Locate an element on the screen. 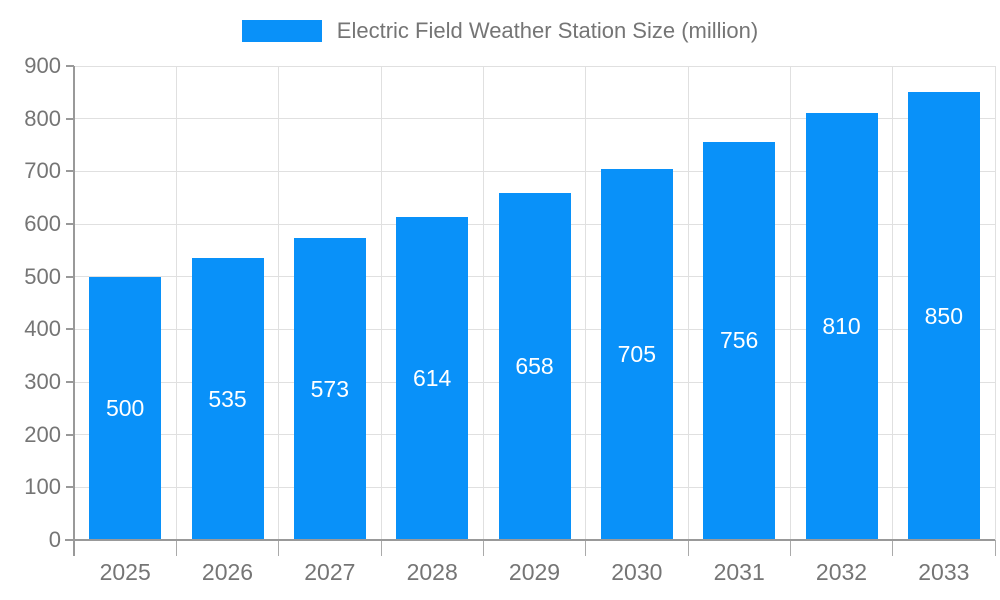 The height and width of the screenshot is (600, 1000). x-axis-tick-label: 2029 is located at coordinates (534, 572).